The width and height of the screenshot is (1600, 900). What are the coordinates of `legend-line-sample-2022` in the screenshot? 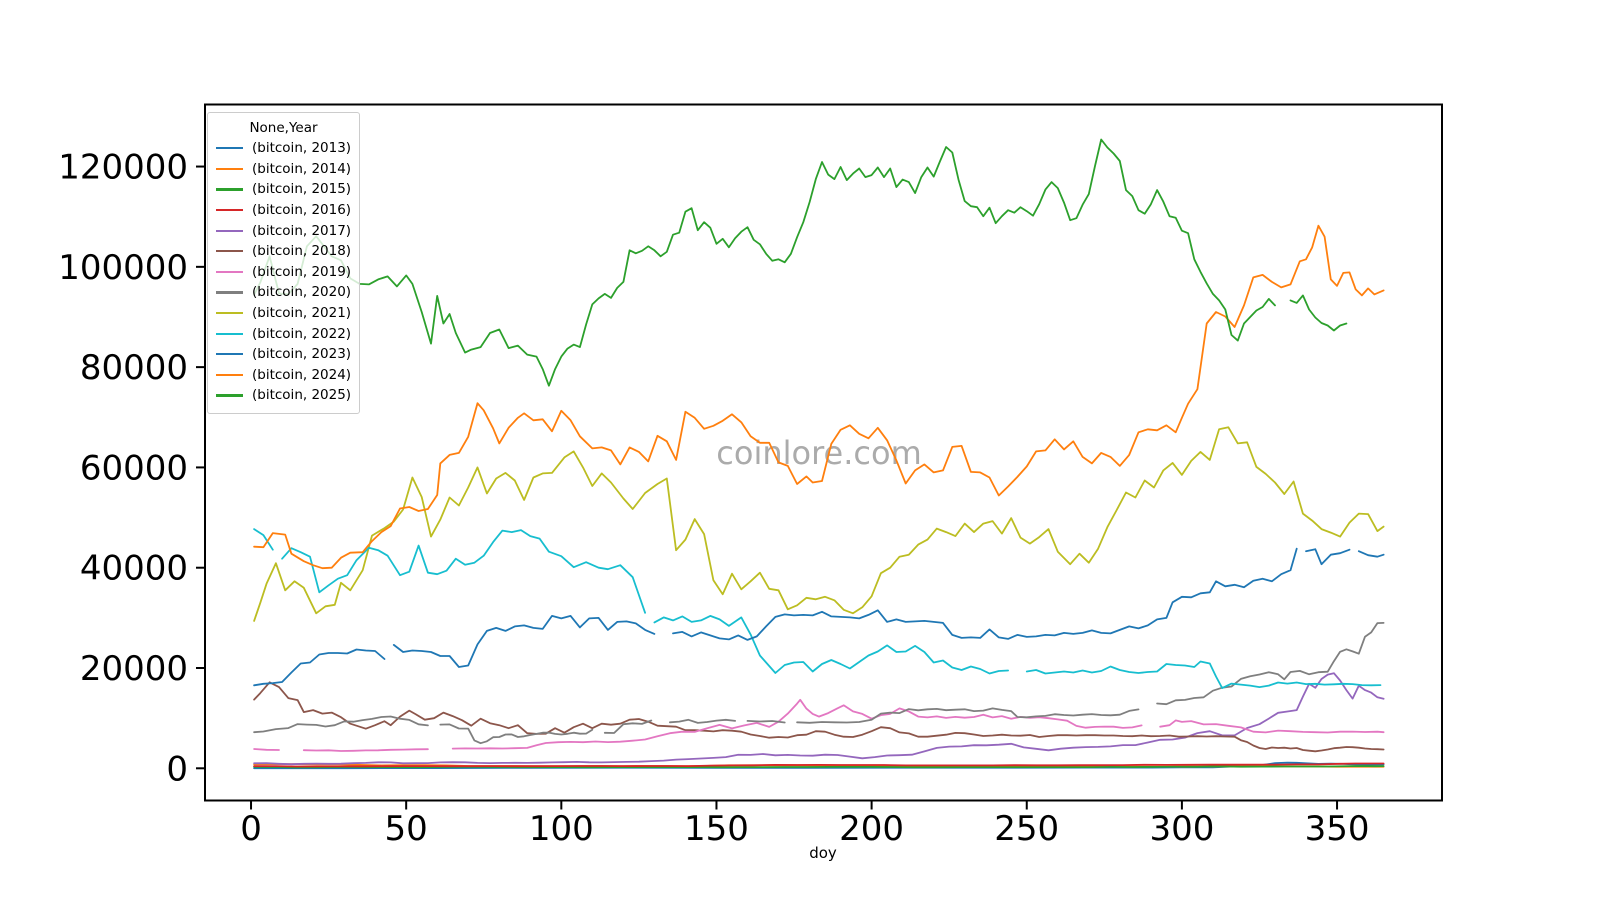 It's located at (229, 333).